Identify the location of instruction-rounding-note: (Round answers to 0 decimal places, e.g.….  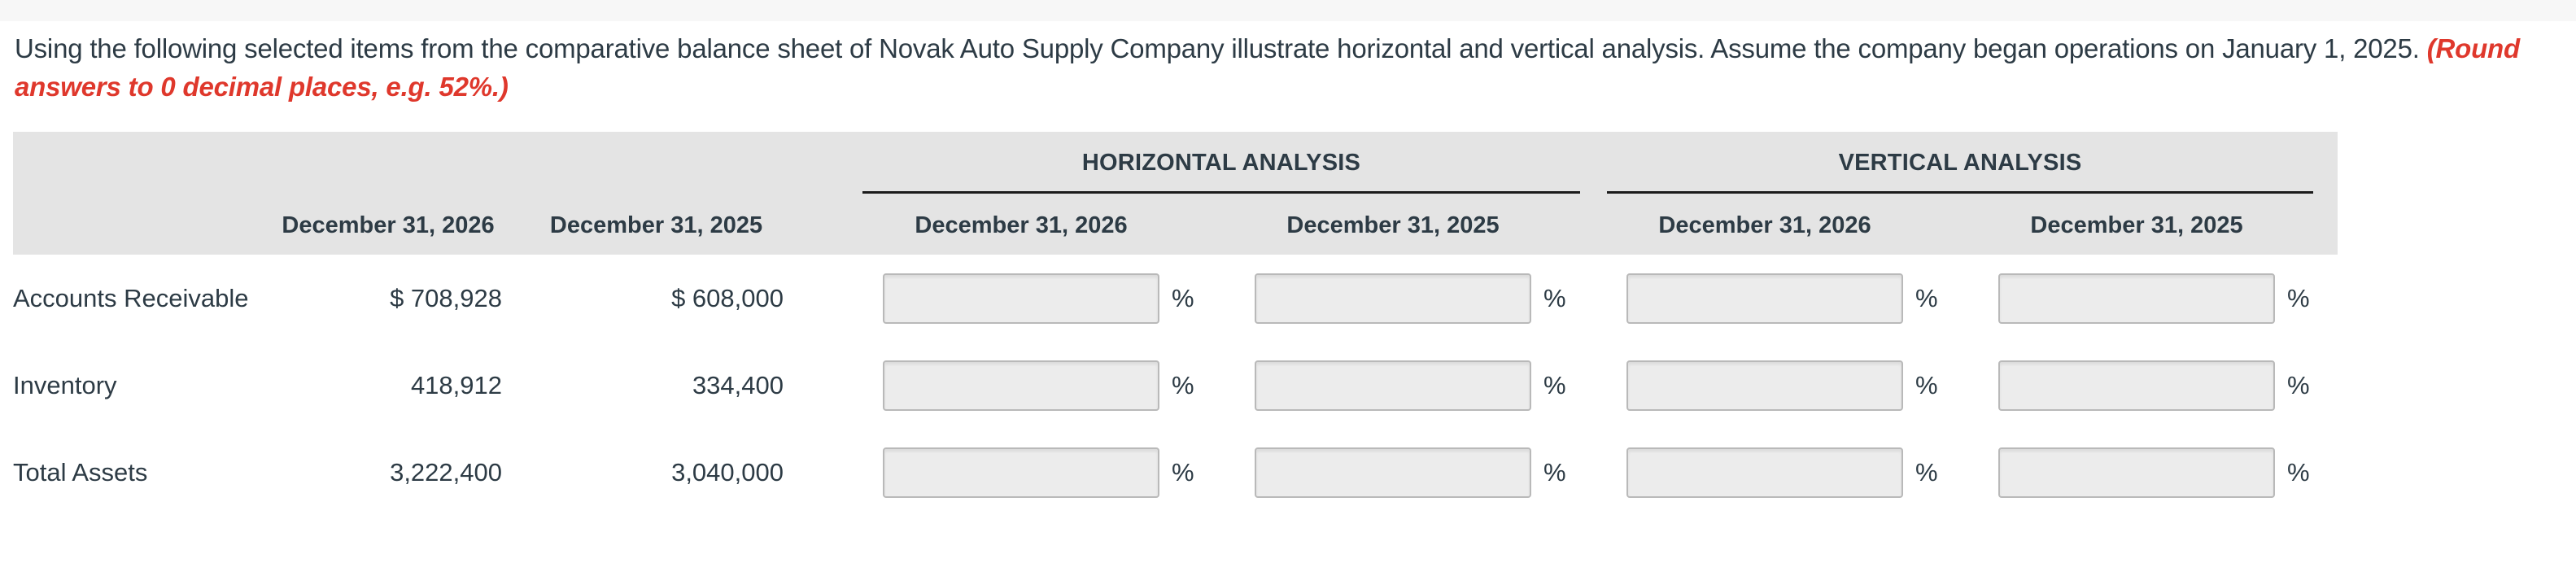
(1267, 67).